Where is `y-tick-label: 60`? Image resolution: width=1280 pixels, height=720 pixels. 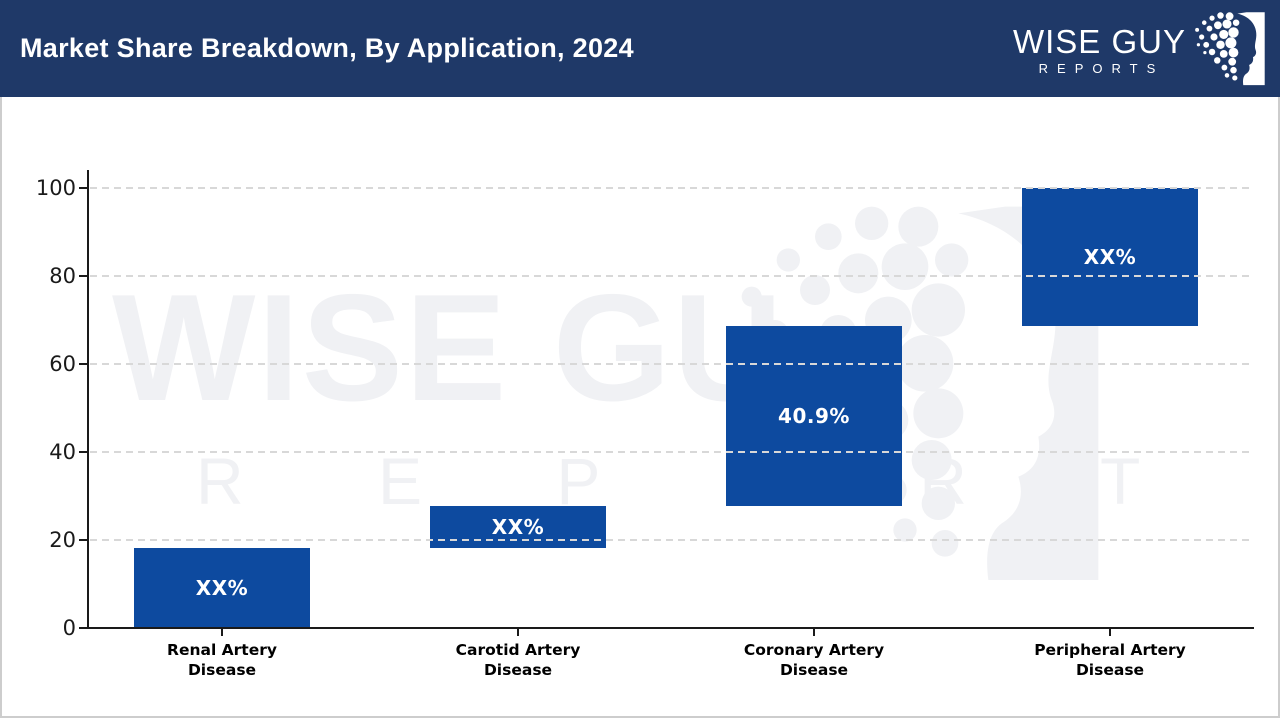
y-tick-label: 60 is located at coordinates (62, 364).